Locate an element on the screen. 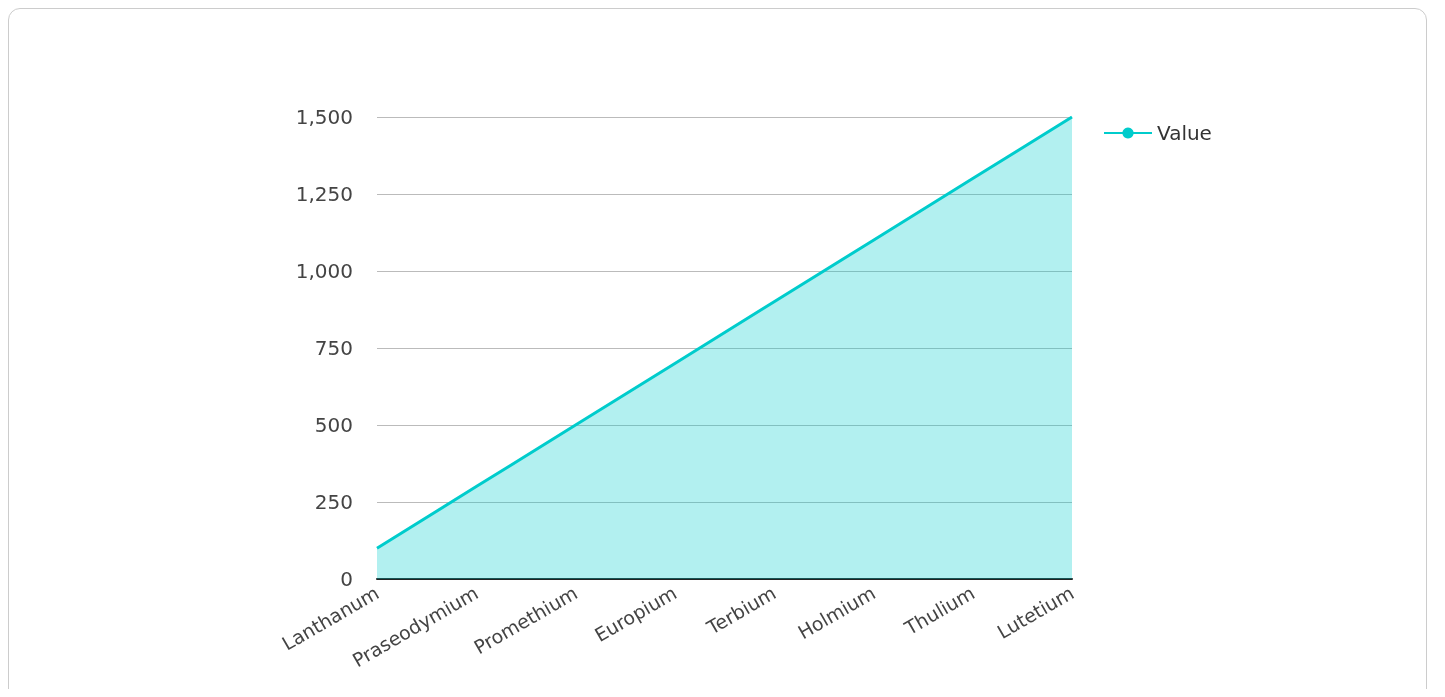 This screenshot has height=697, width=1445. y-tick-label: 1,250 is located at coordinates (324, 194).